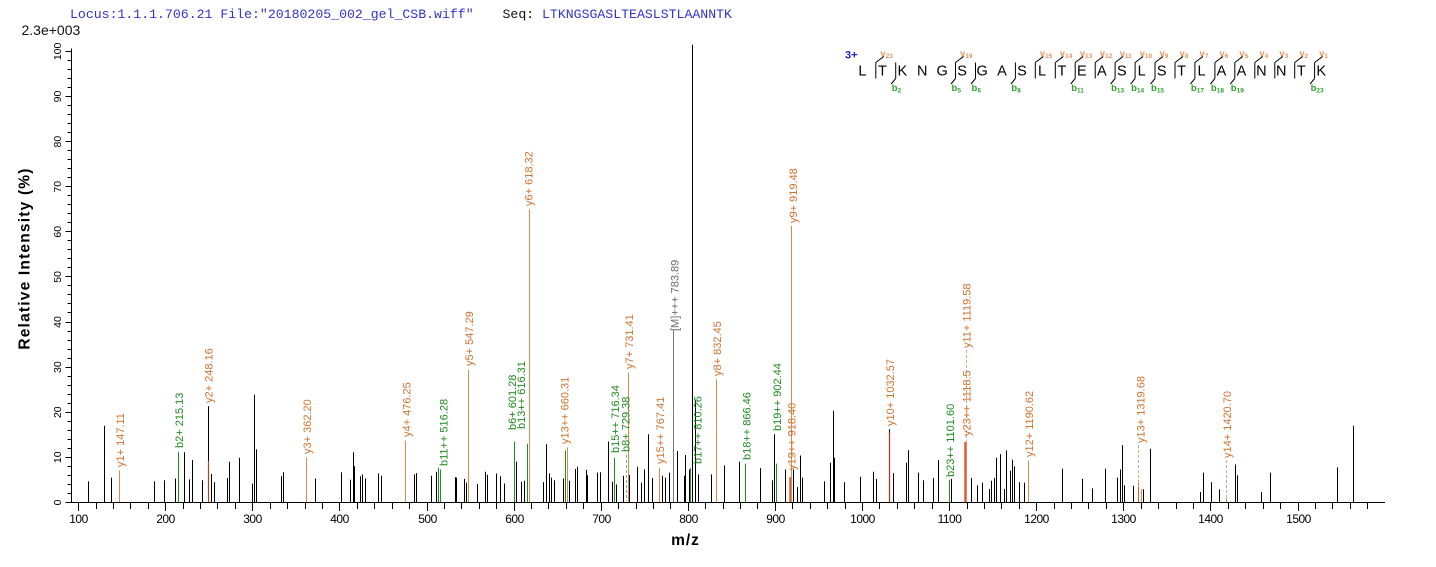 This screenshot has height=567, width=1436. What do you see at coordinates (1164, 55) in the screenshot?
I see `svg-text: y9` at bounding box center [1164, 55].